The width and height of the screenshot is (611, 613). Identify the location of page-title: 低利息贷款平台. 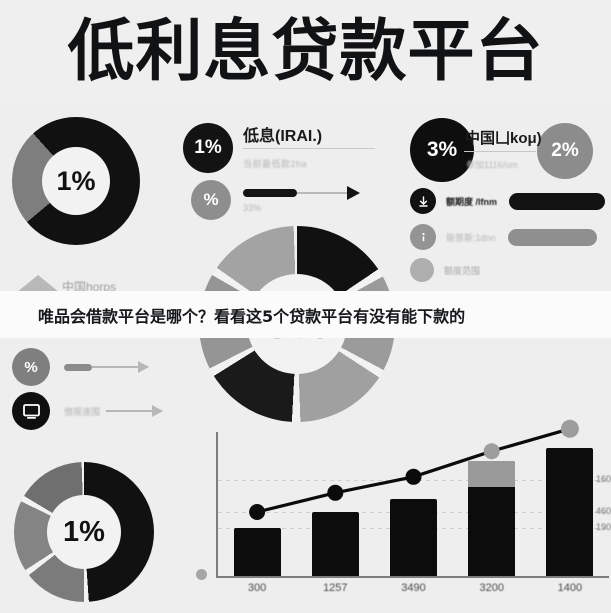
(305, 51).